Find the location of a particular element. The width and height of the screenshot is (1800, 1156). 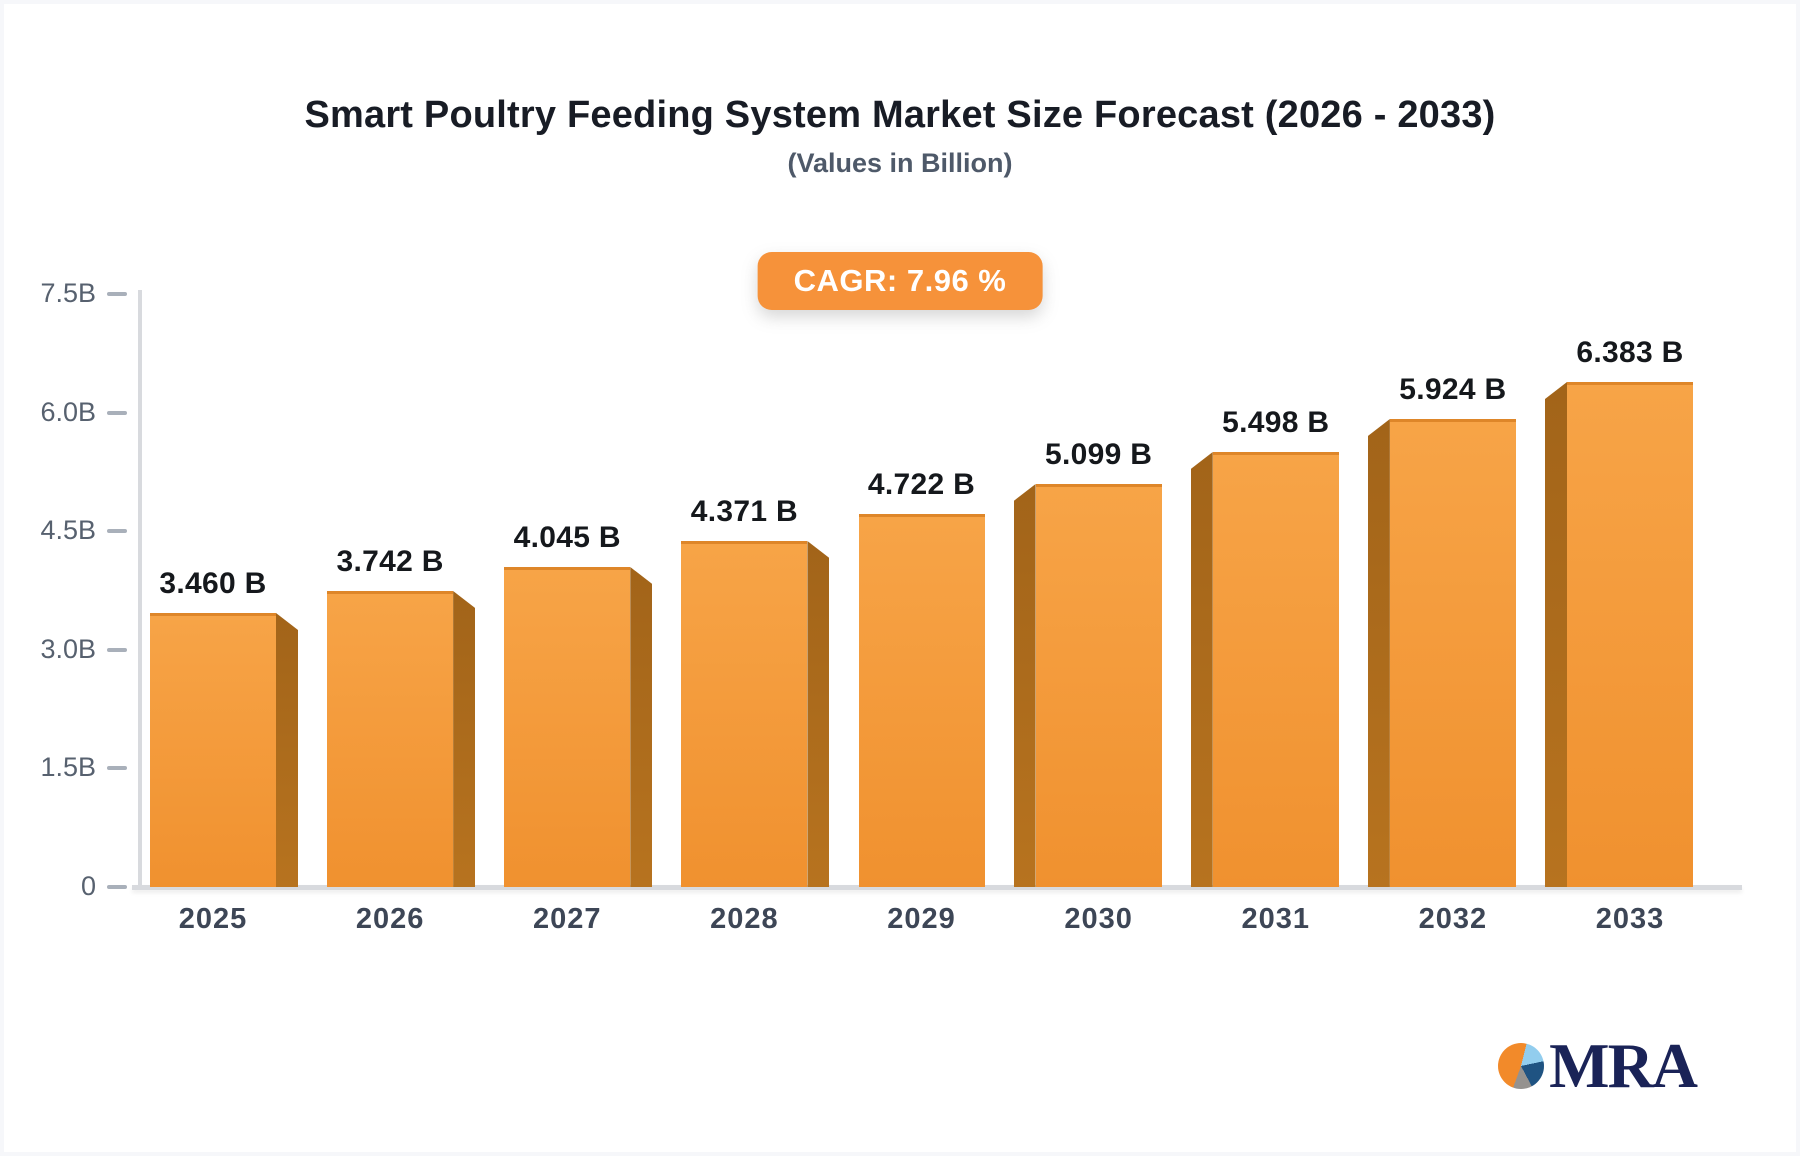

brand-name: MRA is located at coordinates (1623, 1065).